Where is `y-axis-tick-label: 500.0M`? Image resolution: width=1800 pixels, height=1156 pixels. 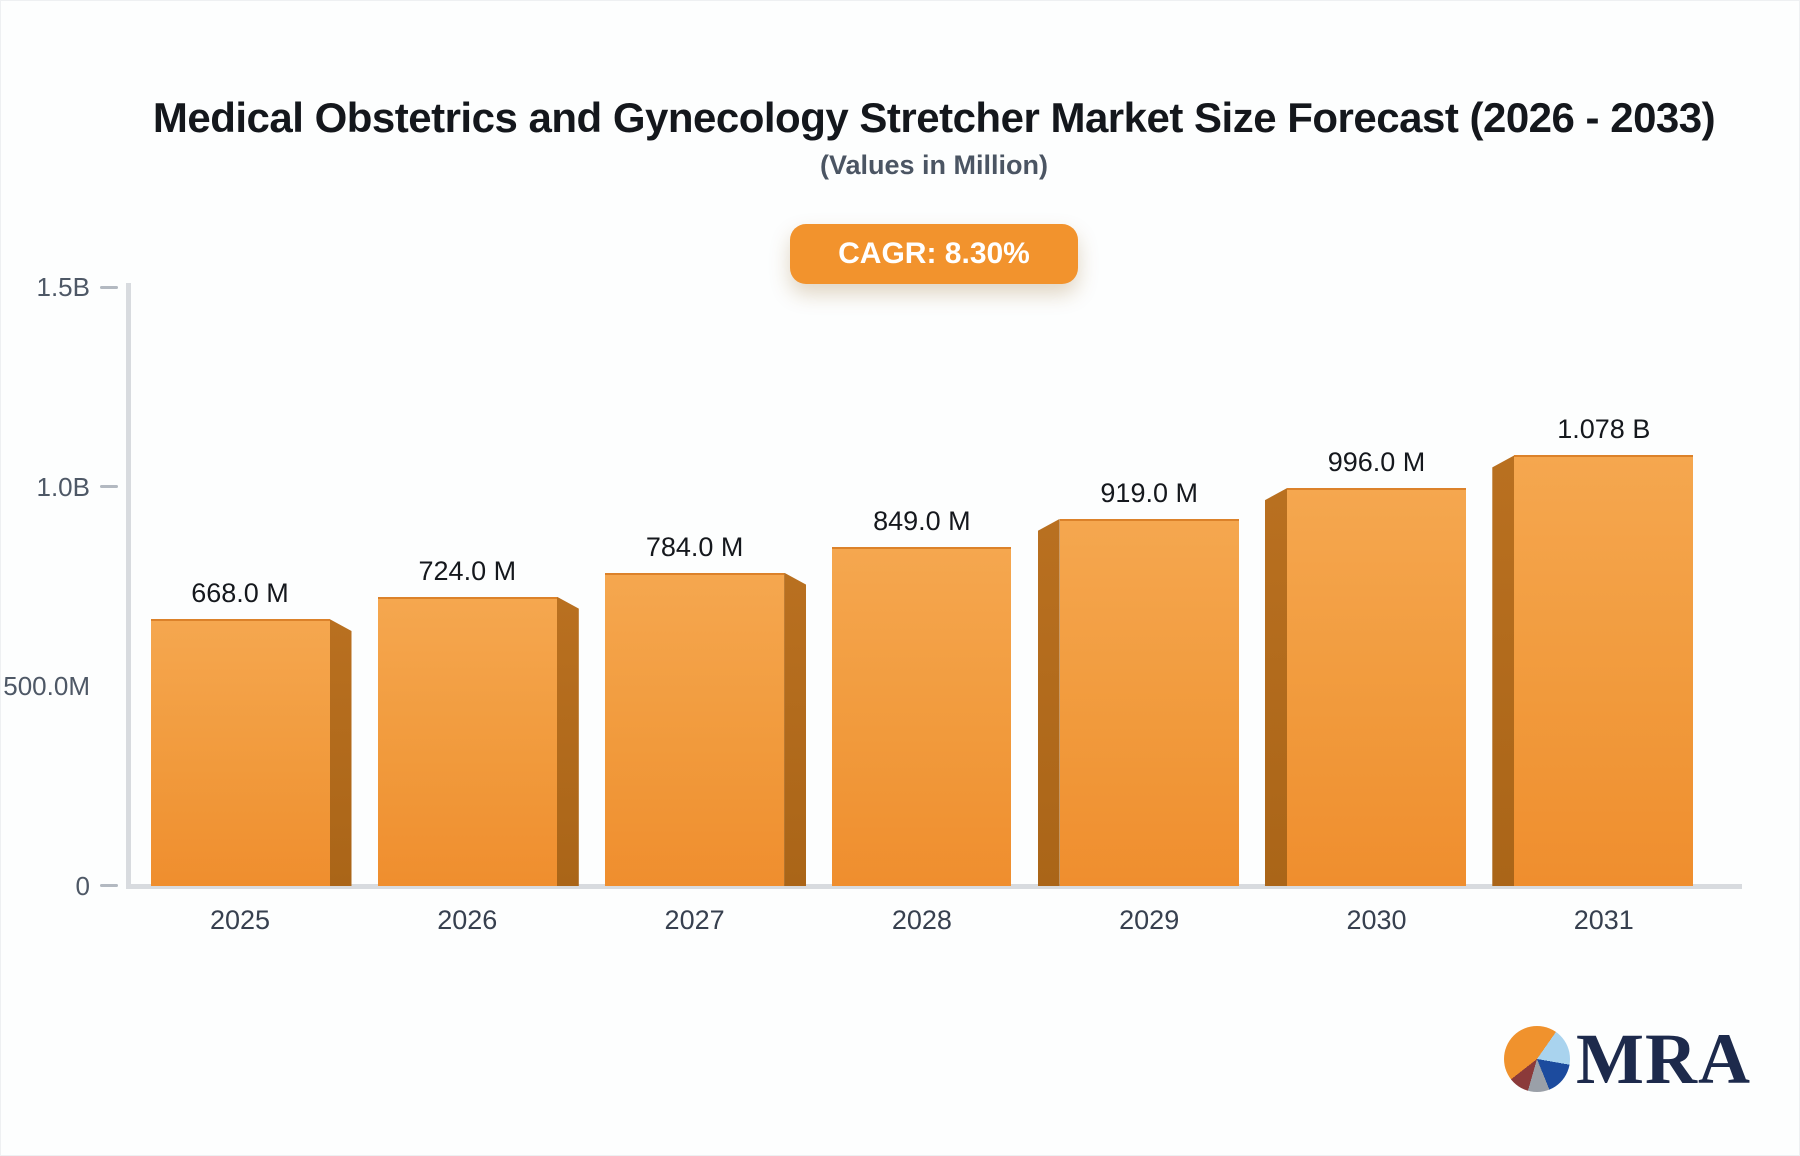
y-axis-tick-label: 500.0M is located at coordinates (46, 686).